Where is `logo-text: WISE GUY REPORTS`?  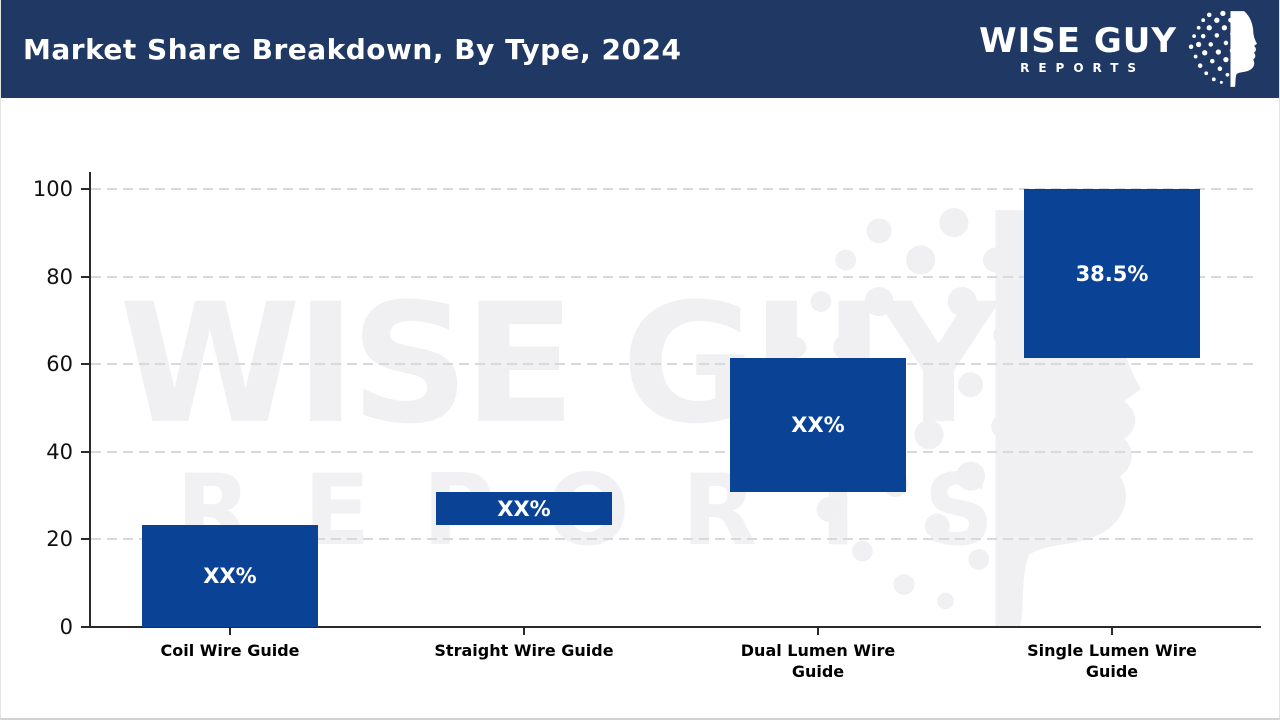
logo-text: WISE GUY REPORTS is located at coordinates (1078, 49).